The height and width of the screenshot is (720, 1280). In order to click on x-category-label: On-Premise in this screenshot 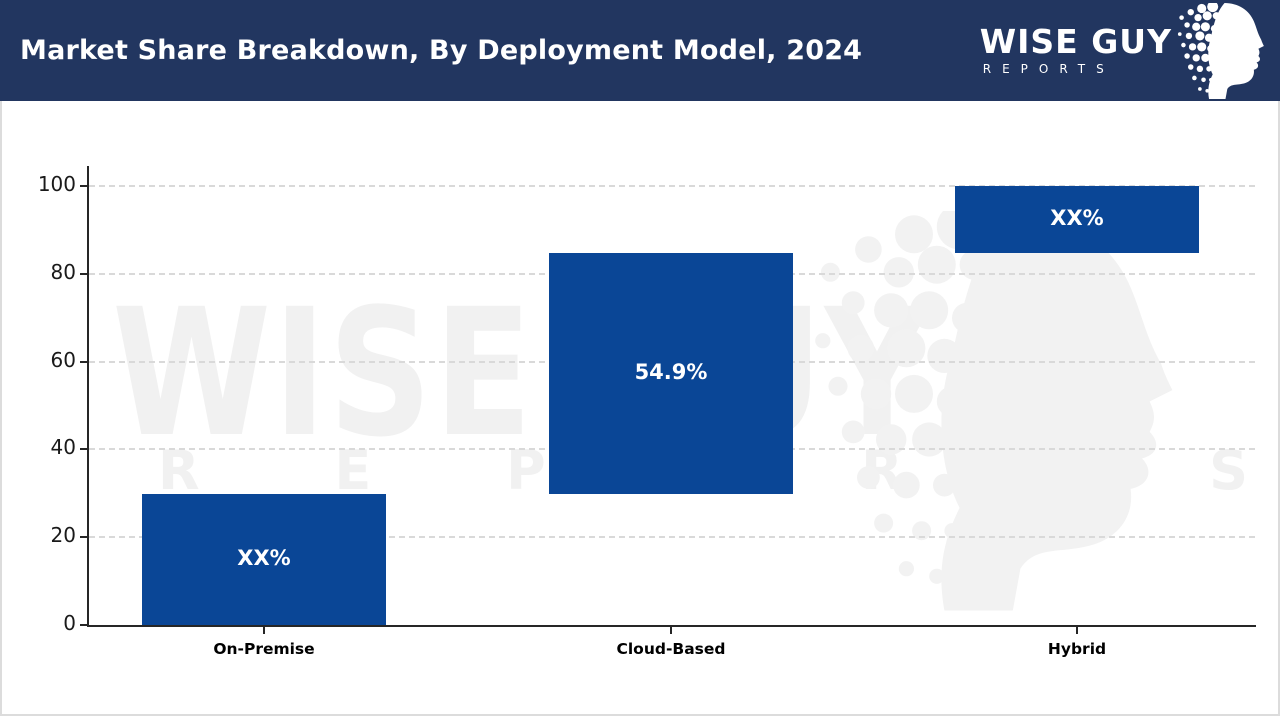, I will do `click(264, 649)`.